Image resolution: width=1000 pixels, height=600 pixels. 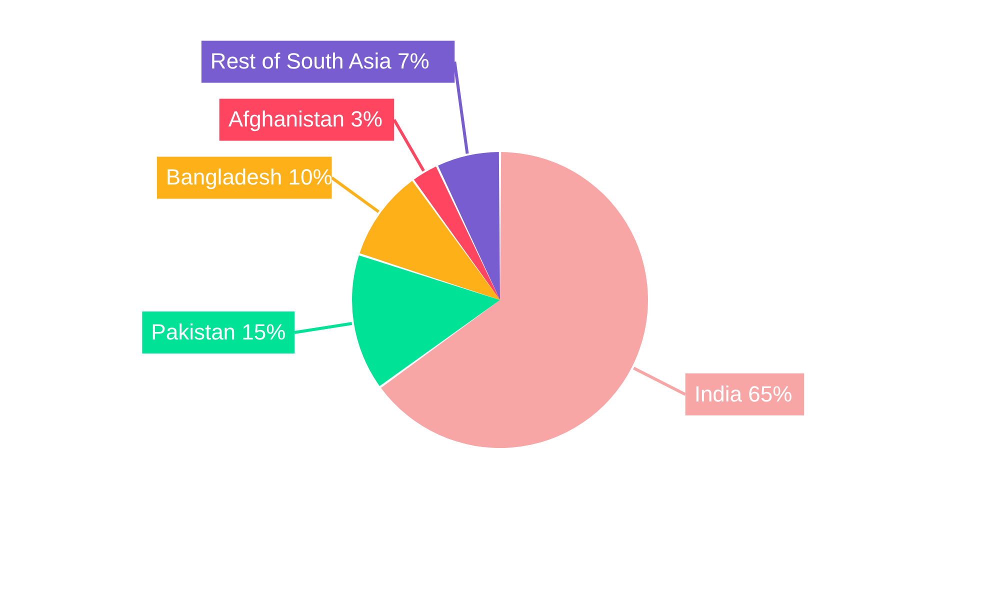 What do you see at coordinates (320, 61) in the screenshot?
I see `slice-label: Rest of South Asia 7%` at bounding box center [320, 61].